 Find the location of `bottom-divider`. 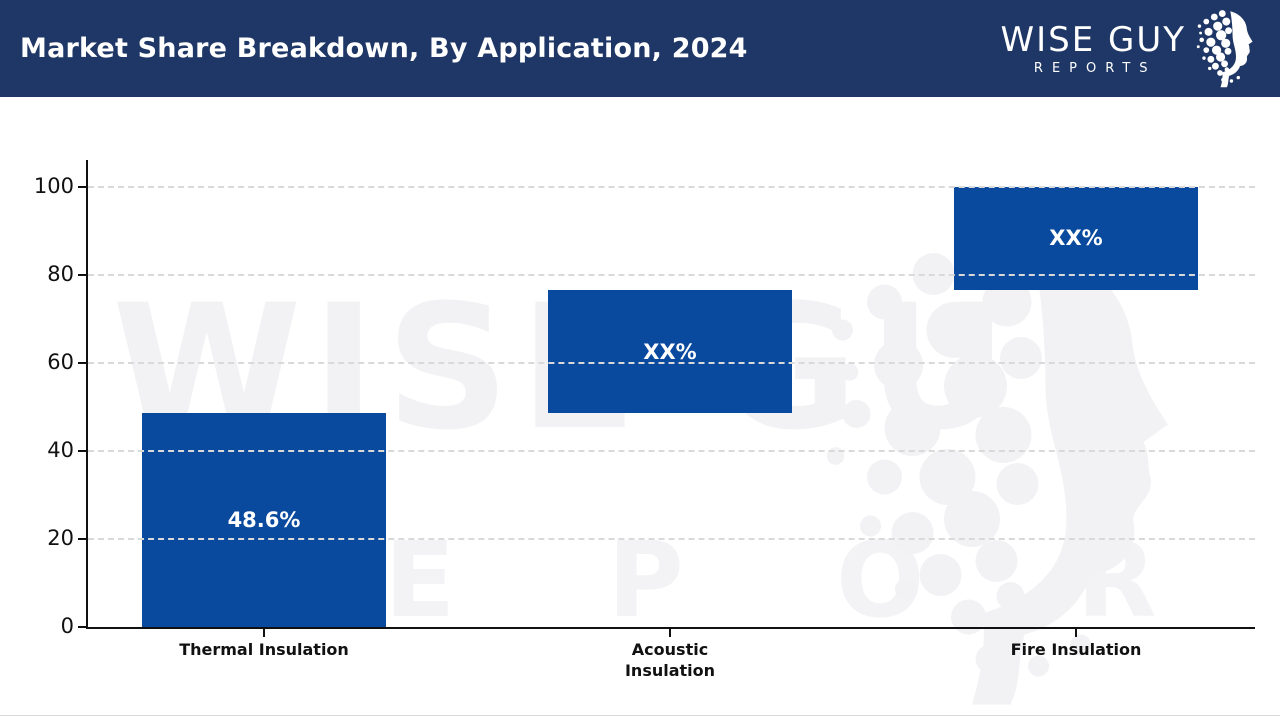

bottom-divider is located at coordinates (640, 715).